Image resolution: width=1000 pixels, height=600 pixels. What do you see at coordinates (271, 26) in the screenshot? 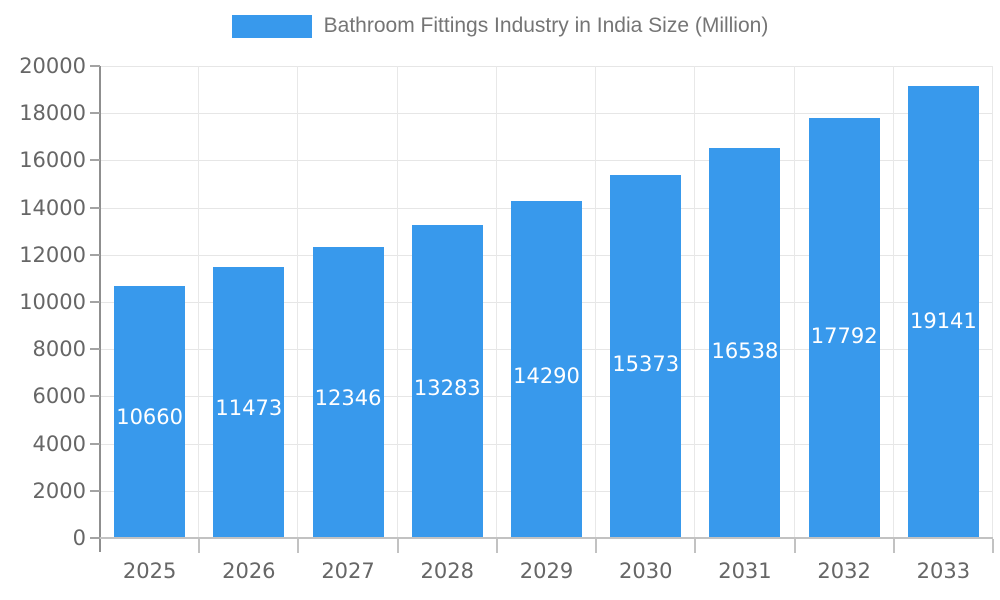
I see `legend-swatch-icon` at bounding box center [271, 26].